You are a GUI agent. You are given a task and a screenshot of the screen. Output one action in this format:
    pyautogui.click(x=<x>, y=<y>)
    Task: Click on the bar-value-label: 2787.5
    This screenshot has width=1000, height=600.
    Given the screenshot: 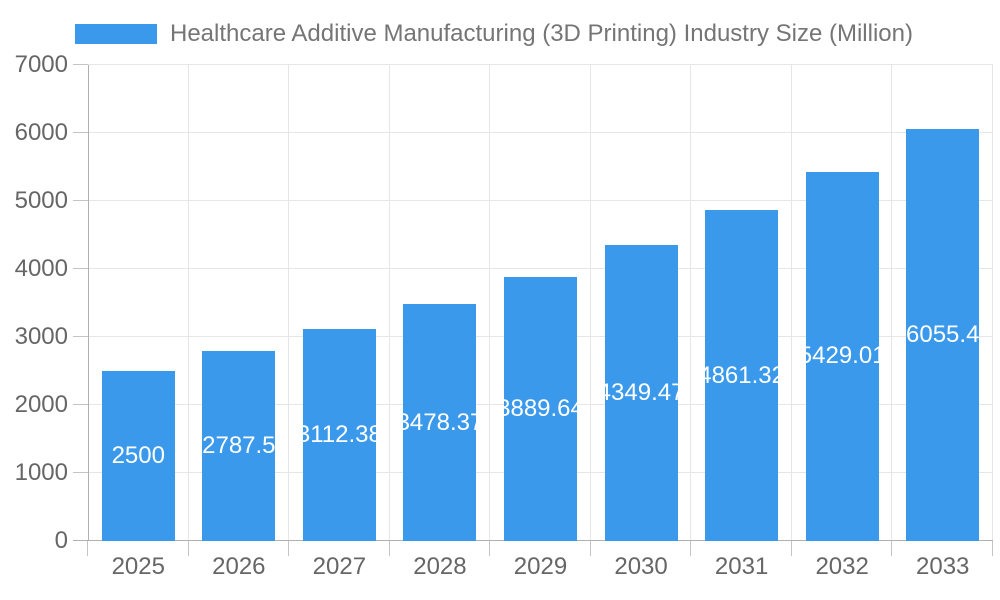 What is the action you would take?
    pyautogui.click(x=239, y=446)
    